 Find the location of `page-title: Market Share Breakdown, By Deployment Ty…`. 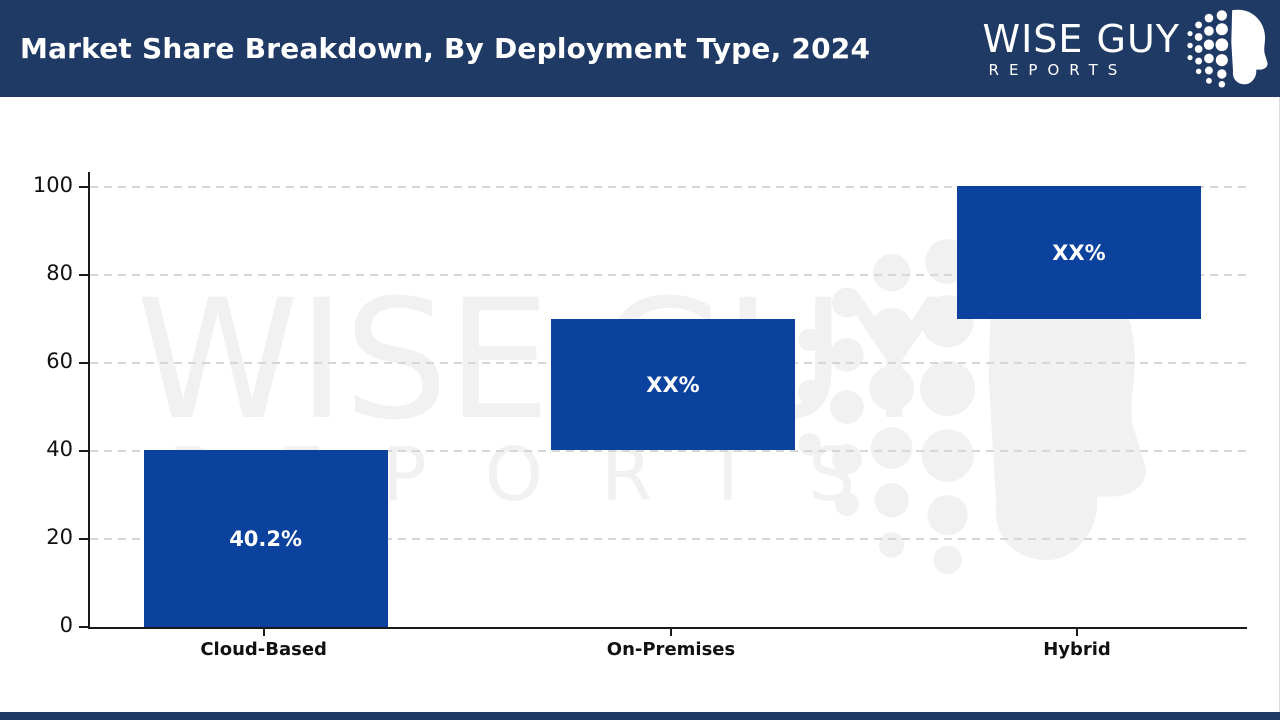

page-title: Market Share Breakdown, By Deployment Ty… is located at coordinates (445, 48).